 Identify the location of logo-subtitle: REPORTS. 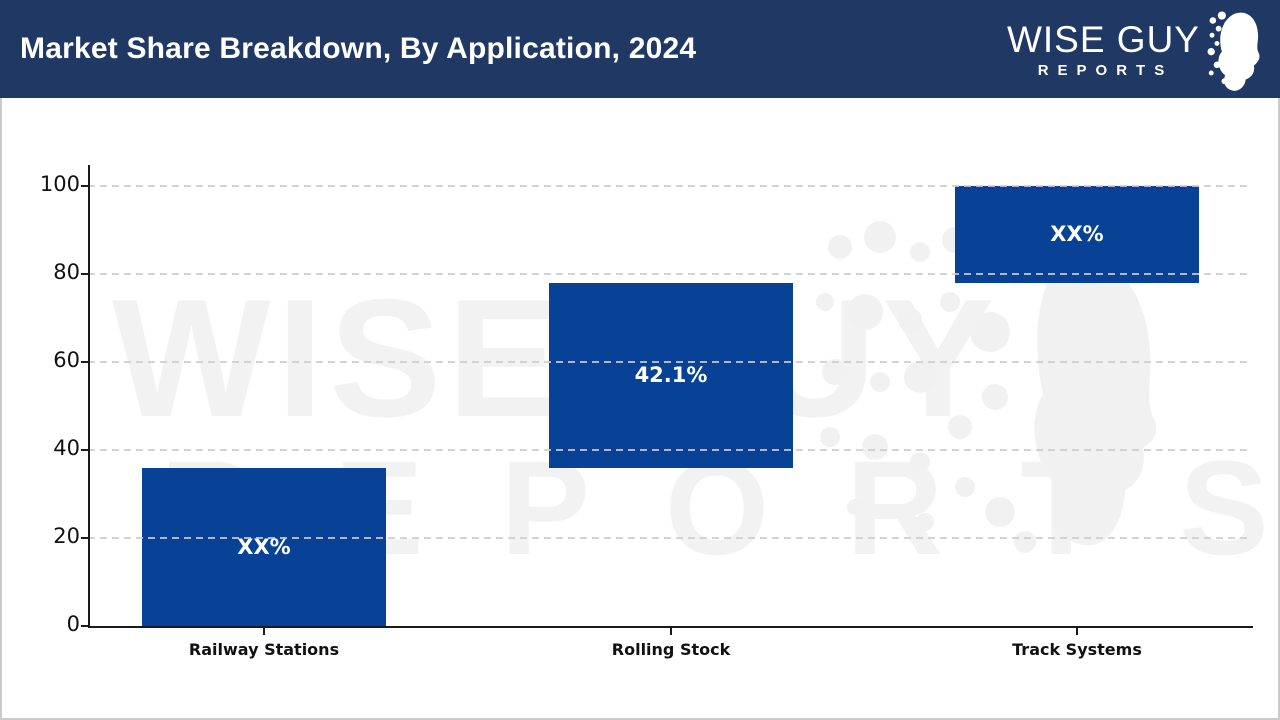
(1105, 70).